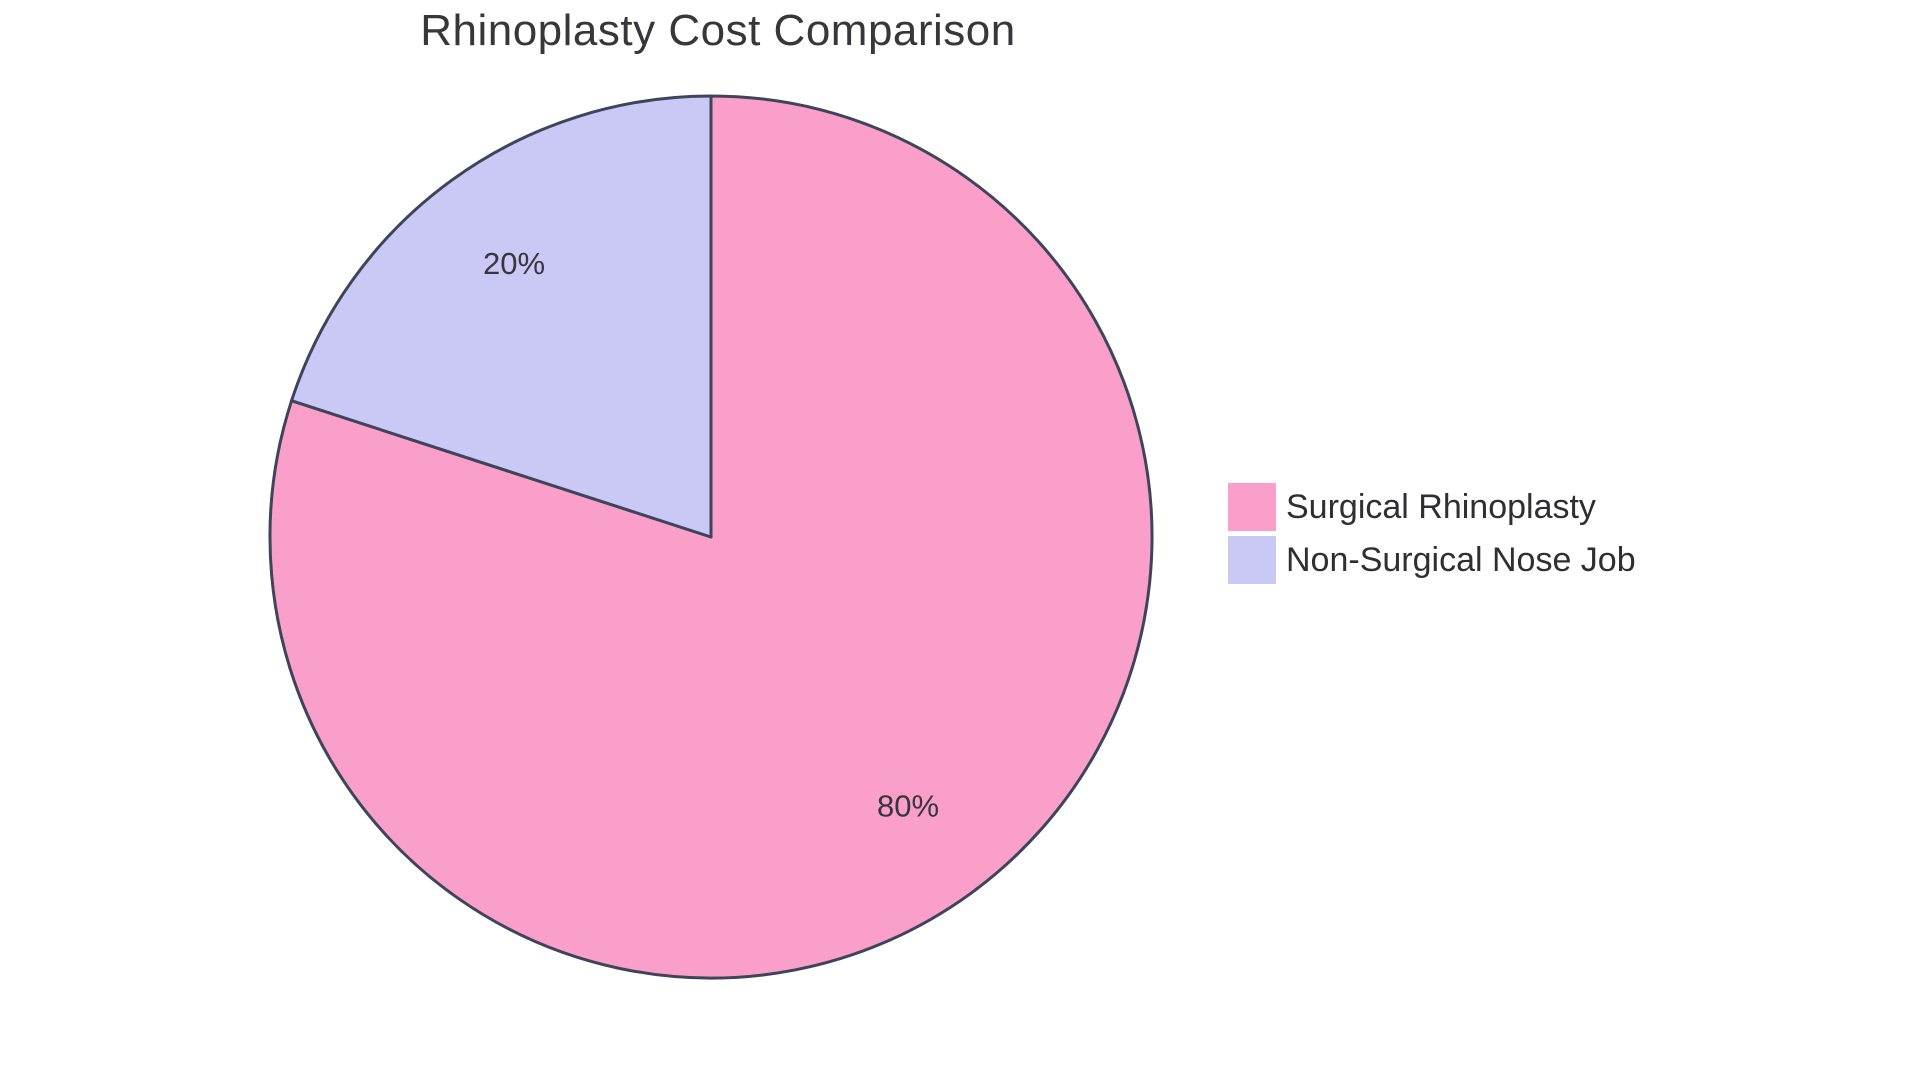  I want to click on legend-swatch-non-surgical-nose-job, so click(1252, 560).